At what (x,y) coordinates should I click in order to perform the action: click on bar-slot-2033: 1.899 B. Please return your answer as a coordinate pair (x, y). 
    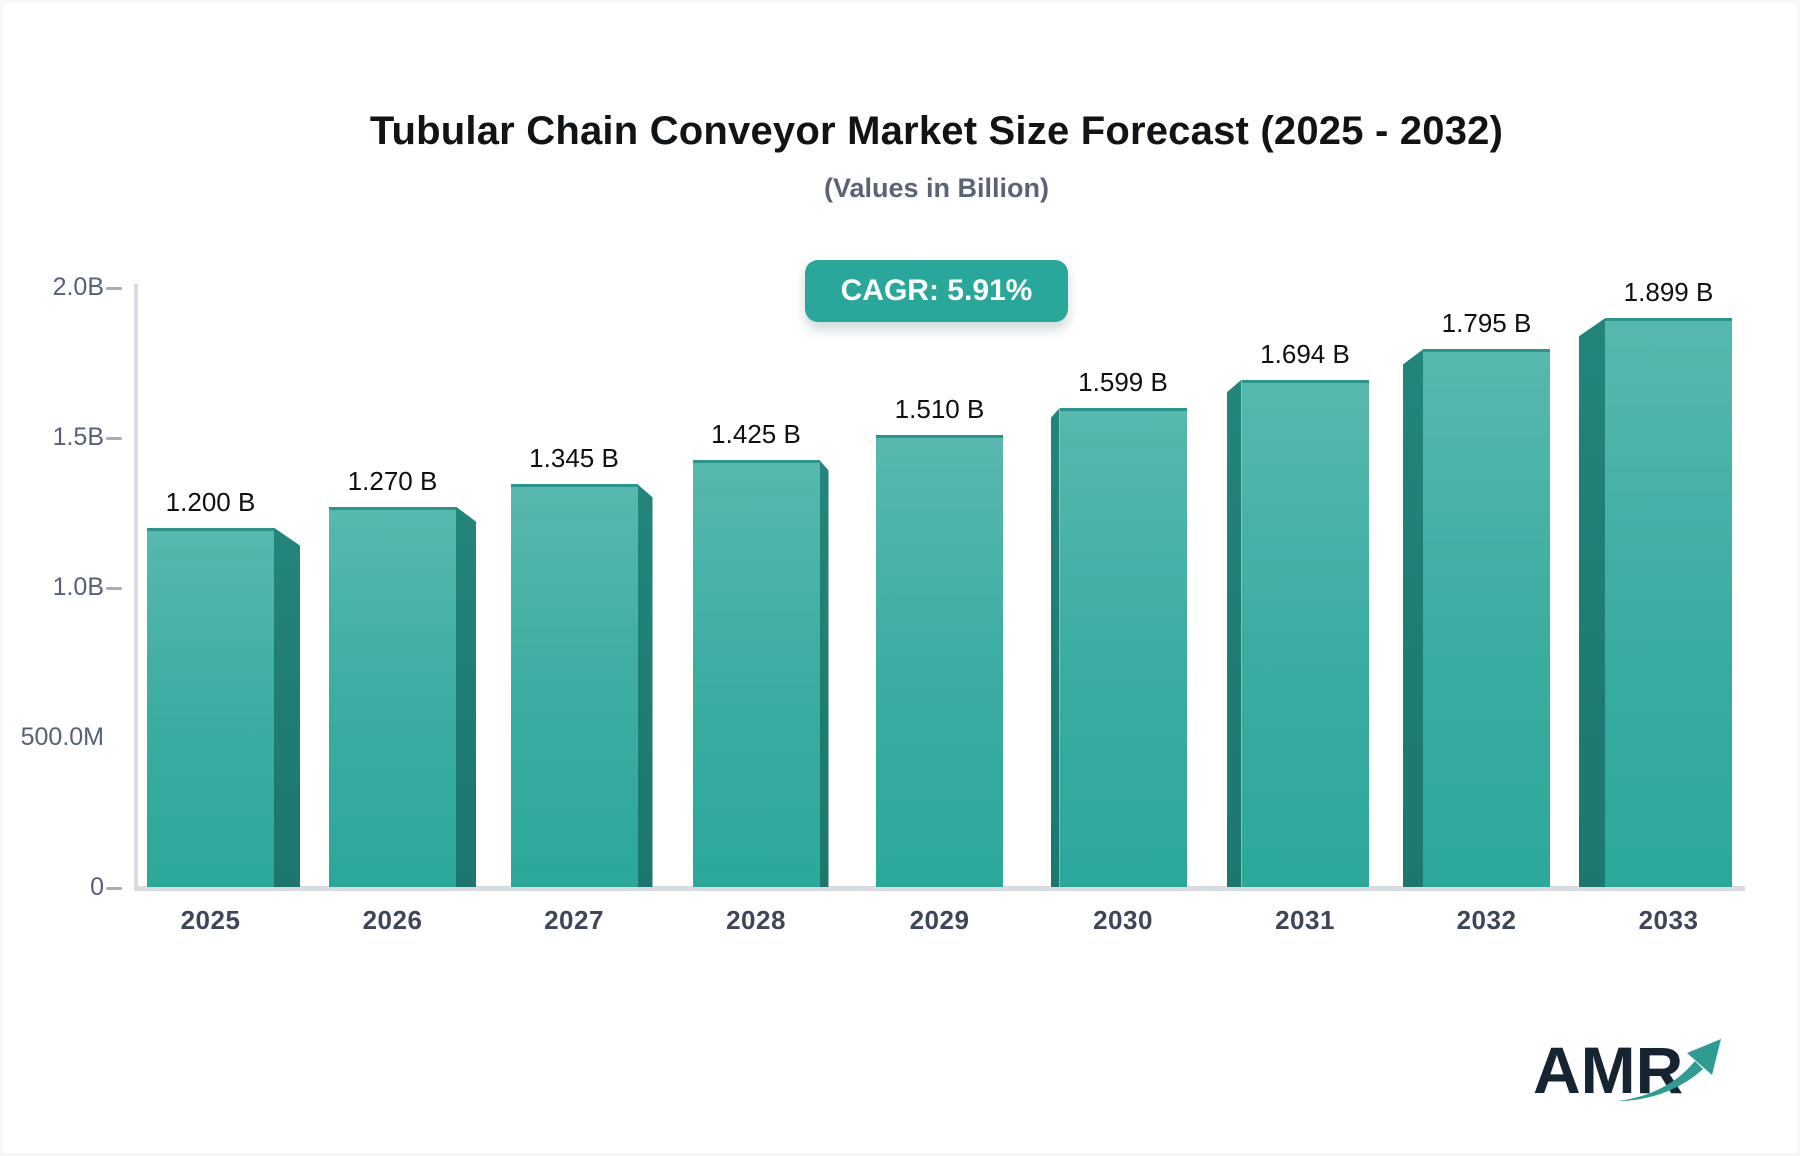
    Looking at the image, I should click on (1655, 582).